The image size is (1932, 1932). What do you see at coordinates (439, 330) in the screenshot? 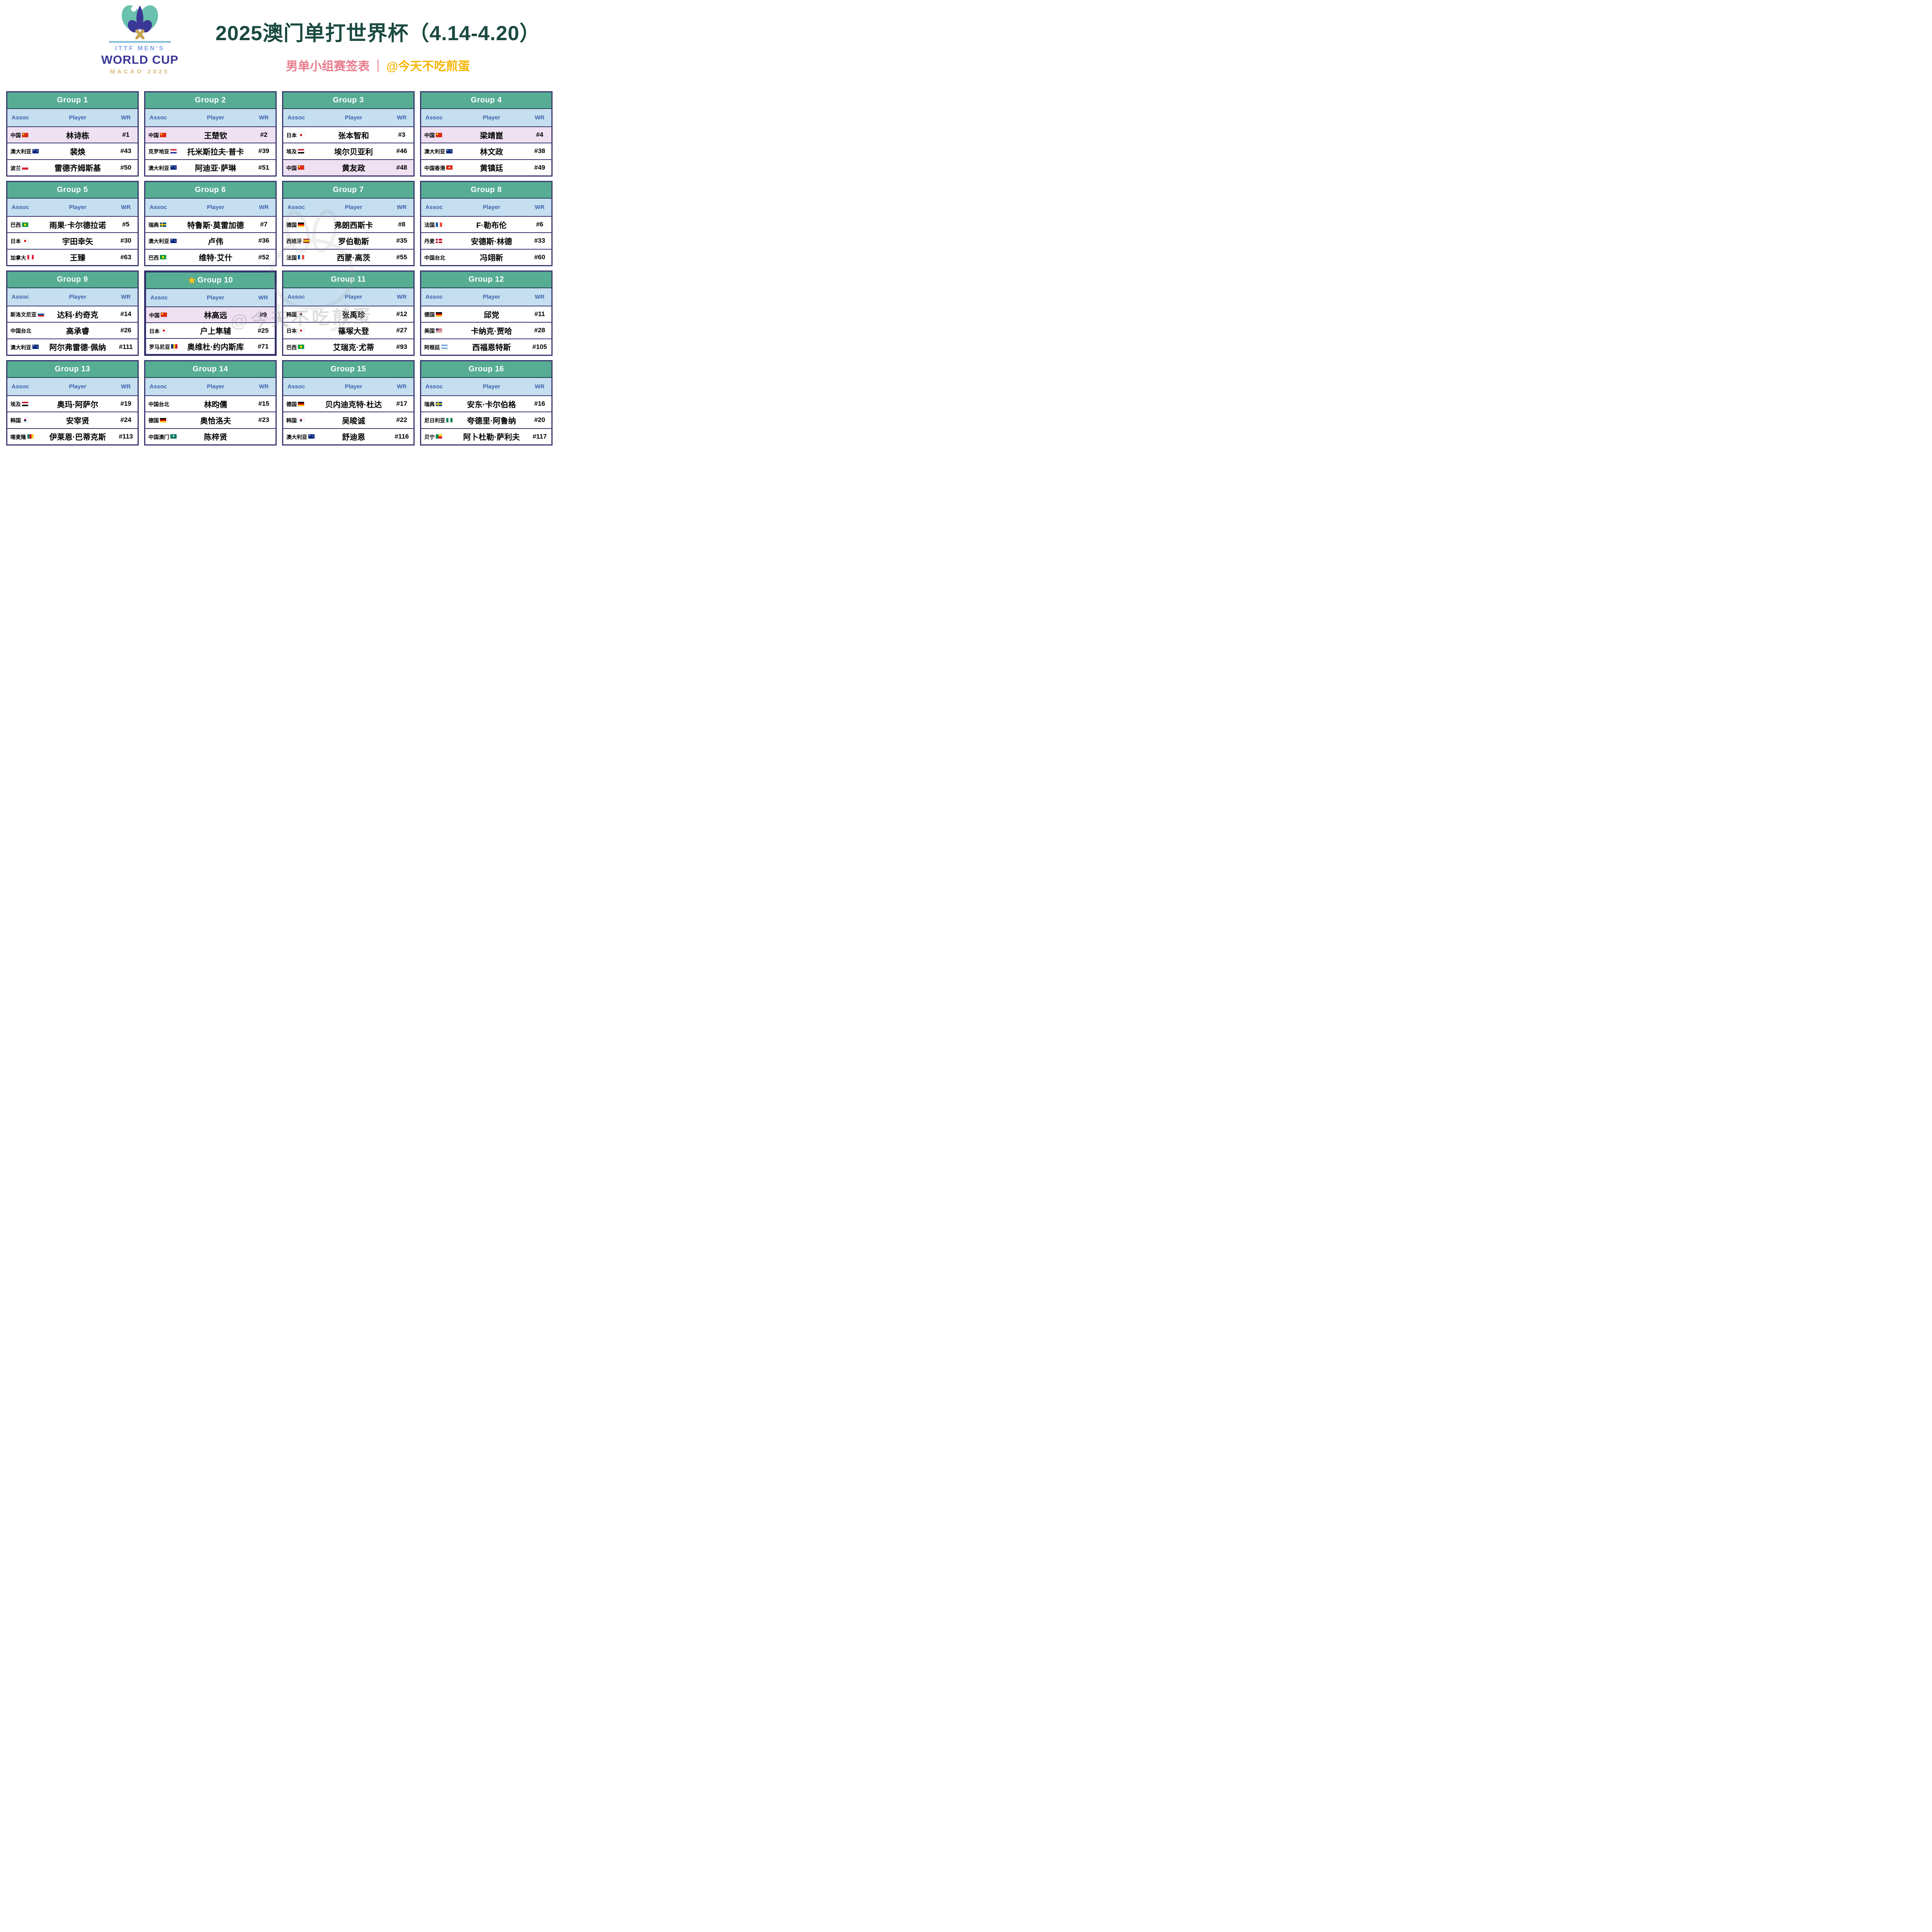
I see `flag-us-icon` at bounding box center [439, 330].